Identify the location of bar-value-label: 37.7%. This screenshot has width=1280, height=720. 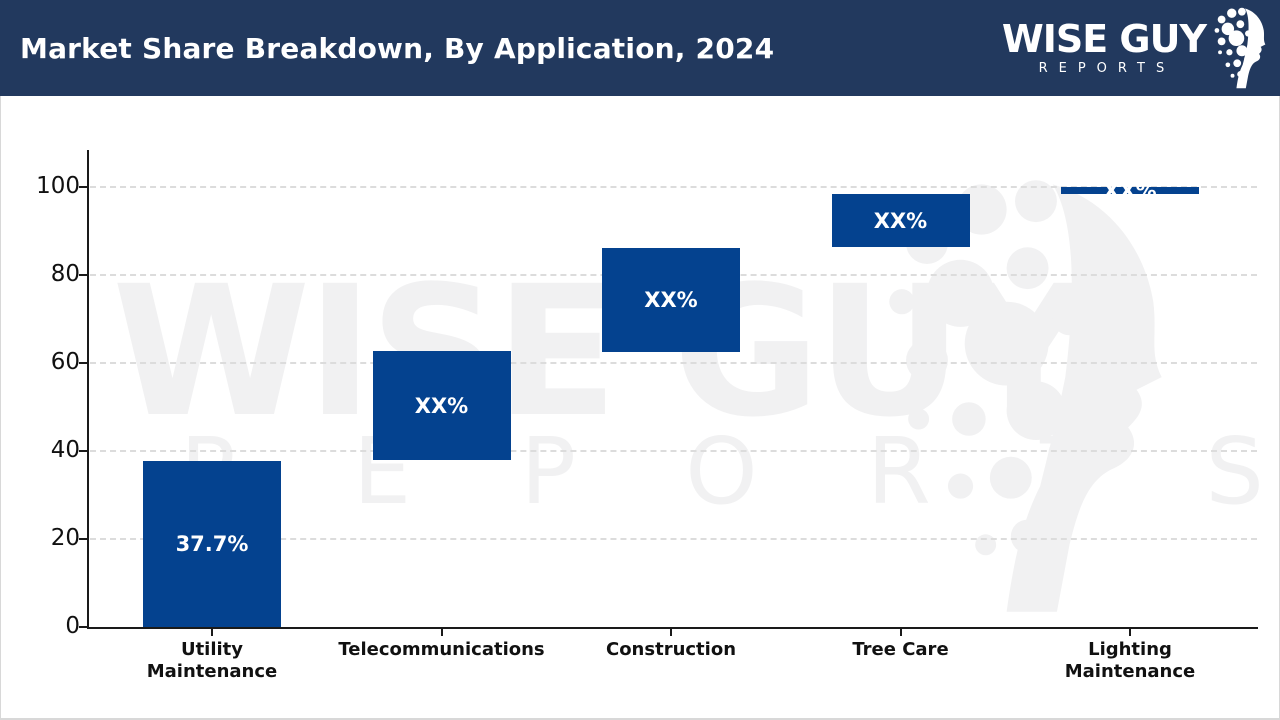
(212, 544).